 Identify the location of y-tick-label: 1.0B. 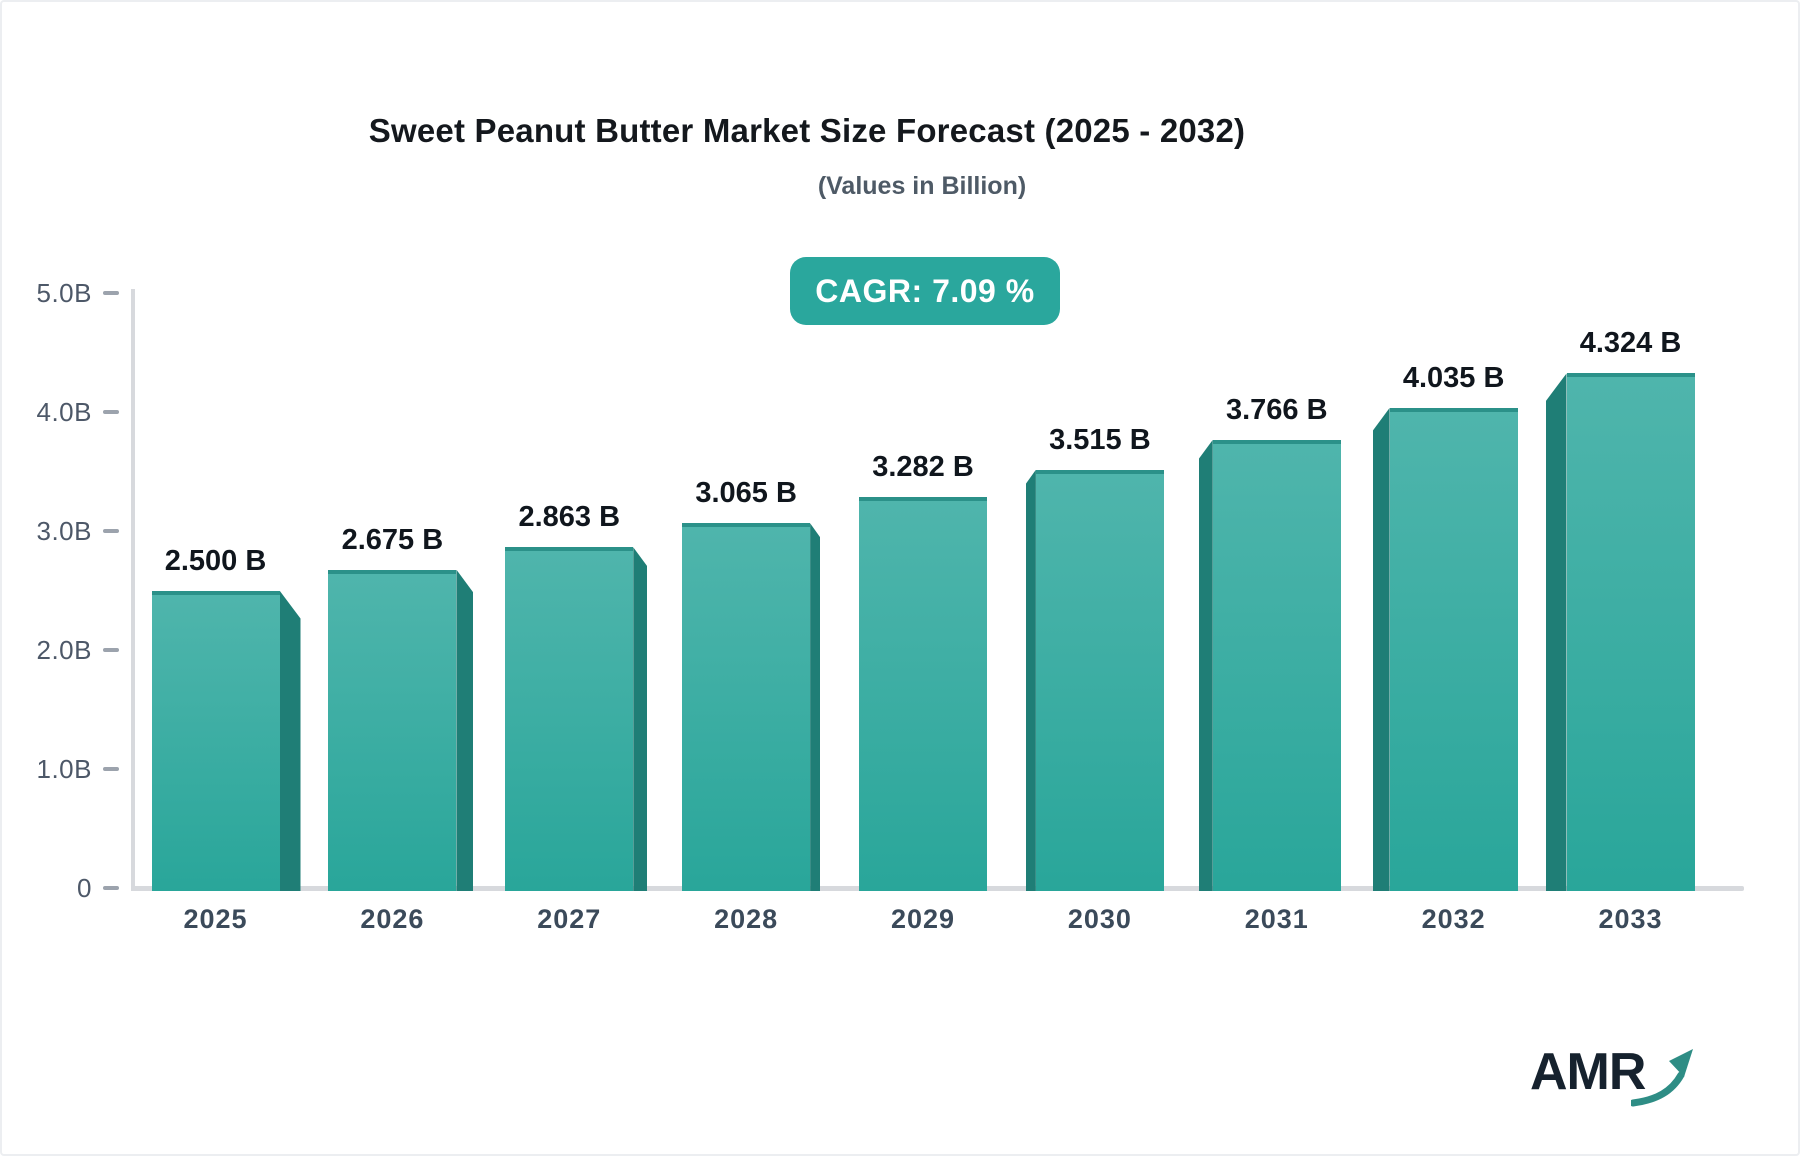
(64, 769).